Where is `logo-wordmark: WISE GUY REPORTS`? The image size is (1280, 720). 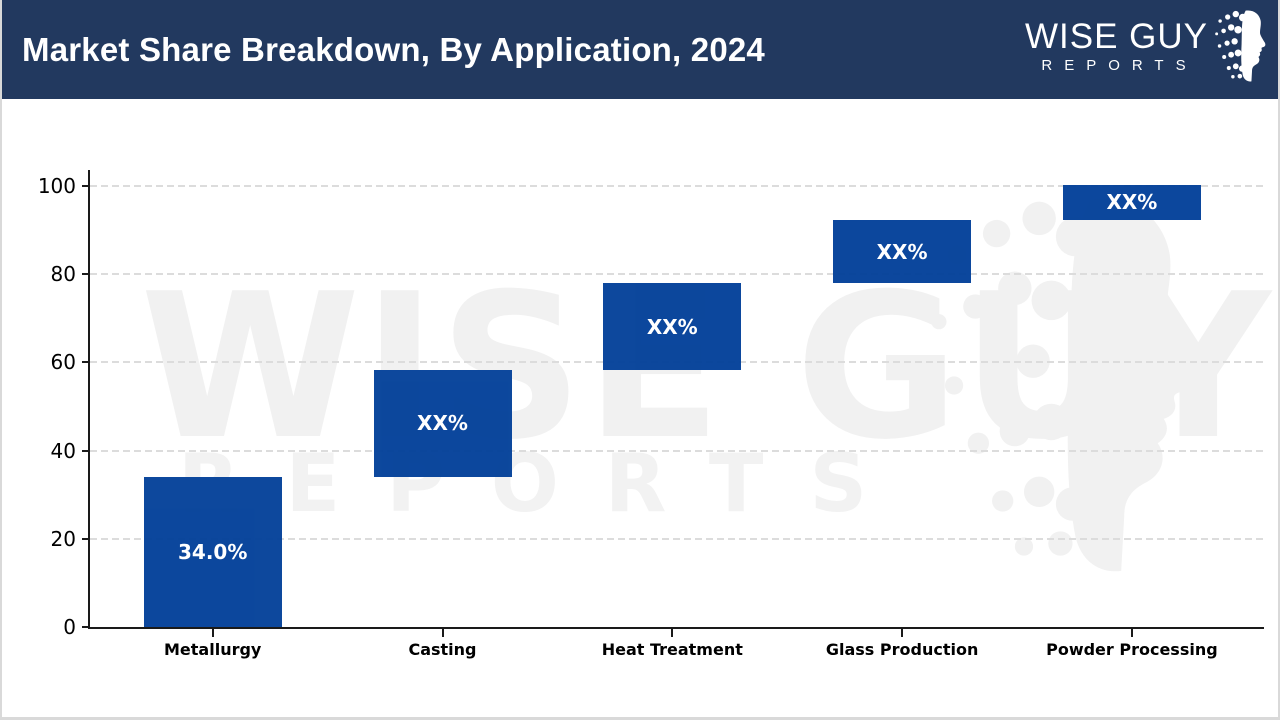
logo-wordmark: WISE GUY REPORTS is located at coordinates (1116, 46).